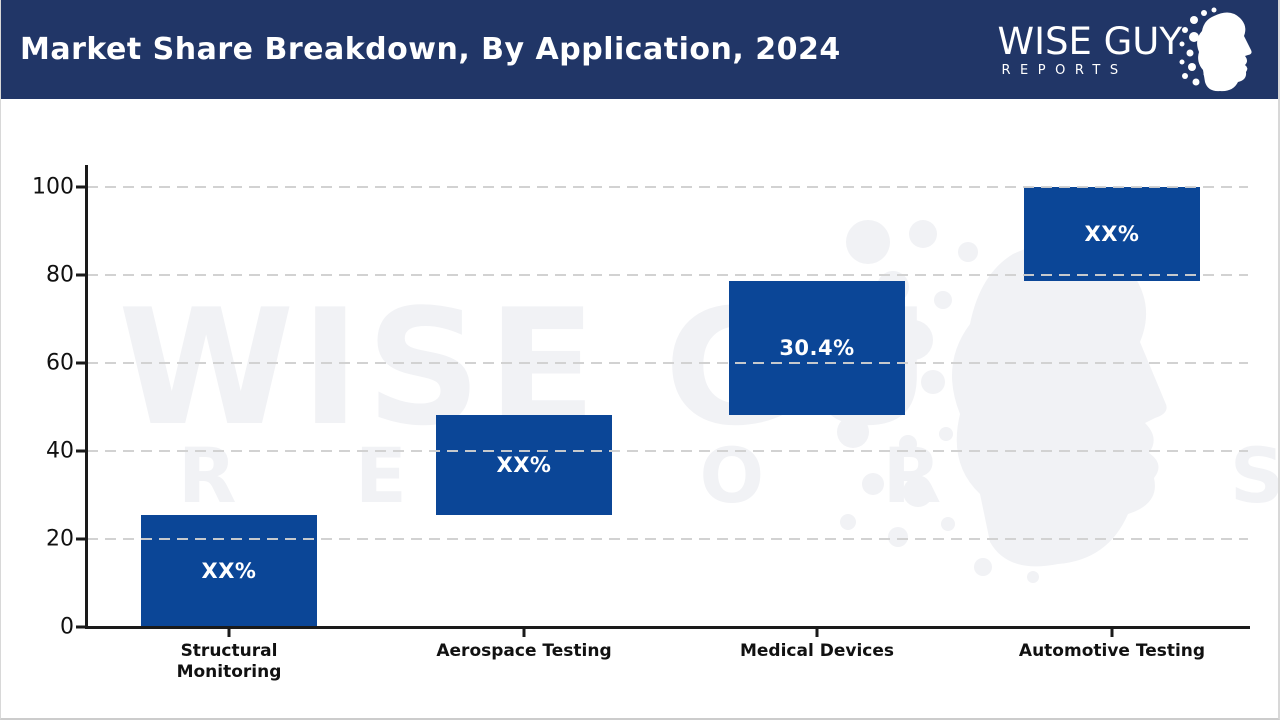  Describe the element at coordinates (60, 275) in the screenshot. I see `y-tick-label: 80` at that location.